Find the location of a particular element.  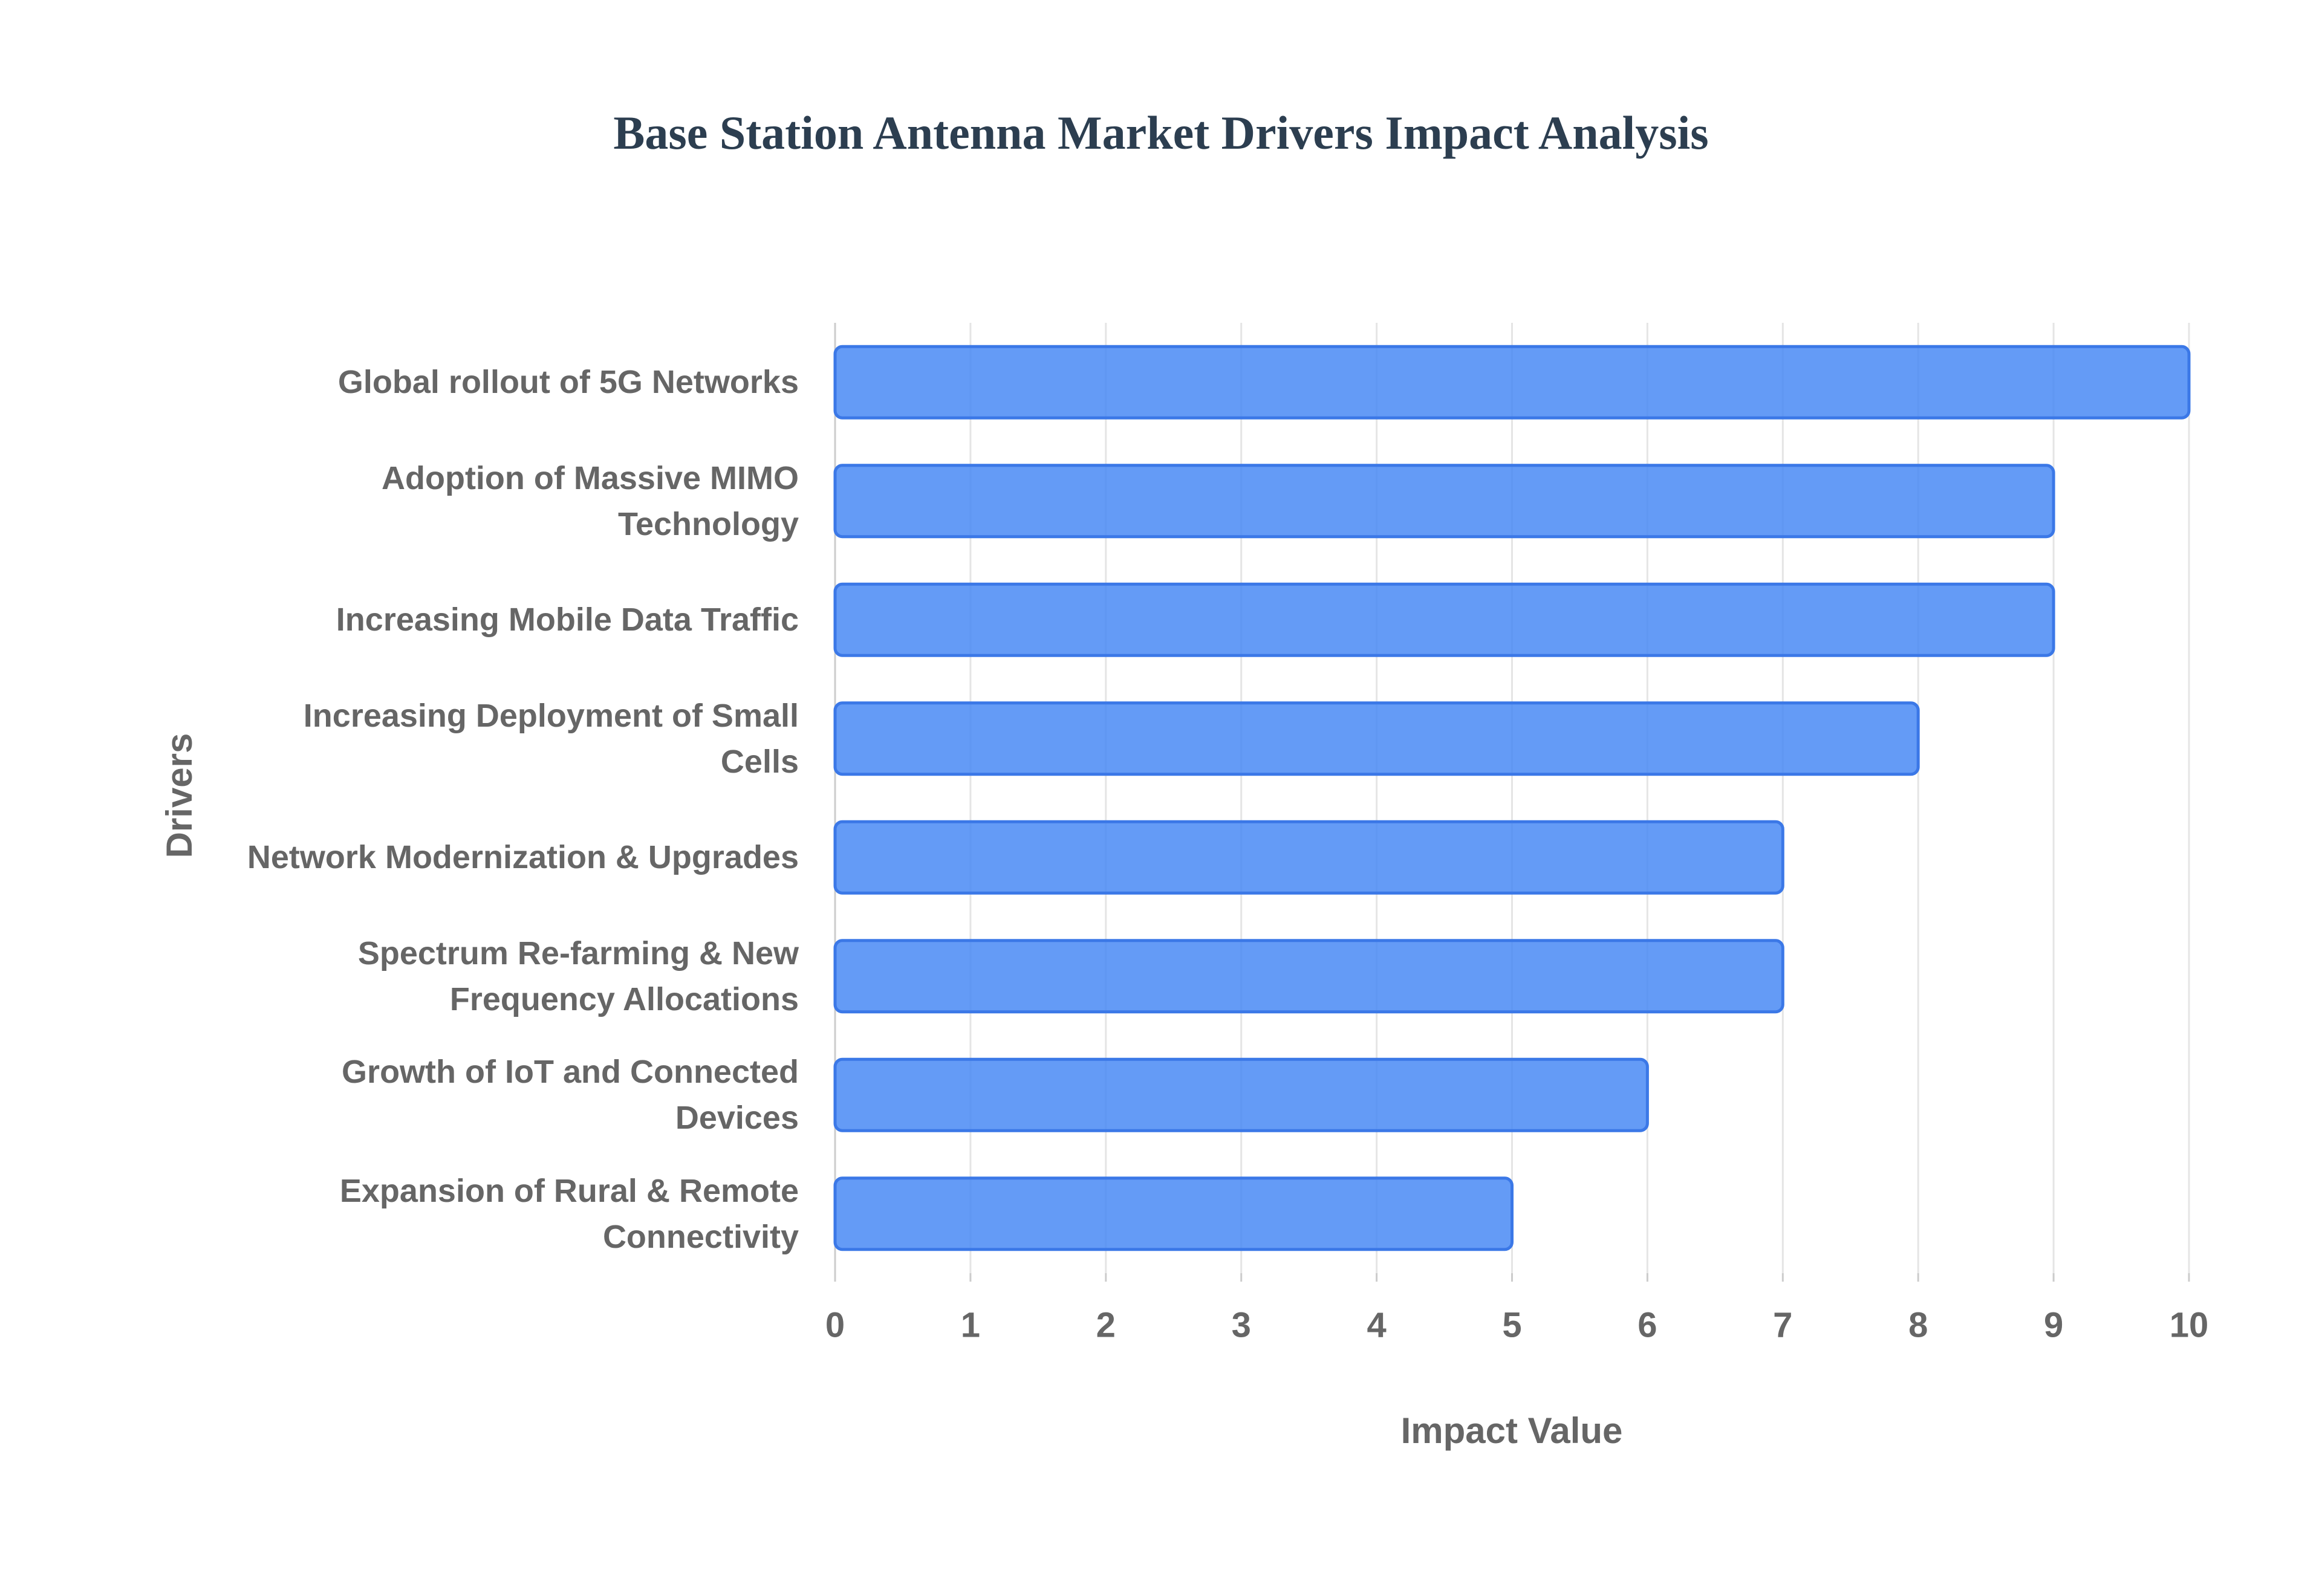

y-axis-title: Drivers is located at coordinates (179, 795).